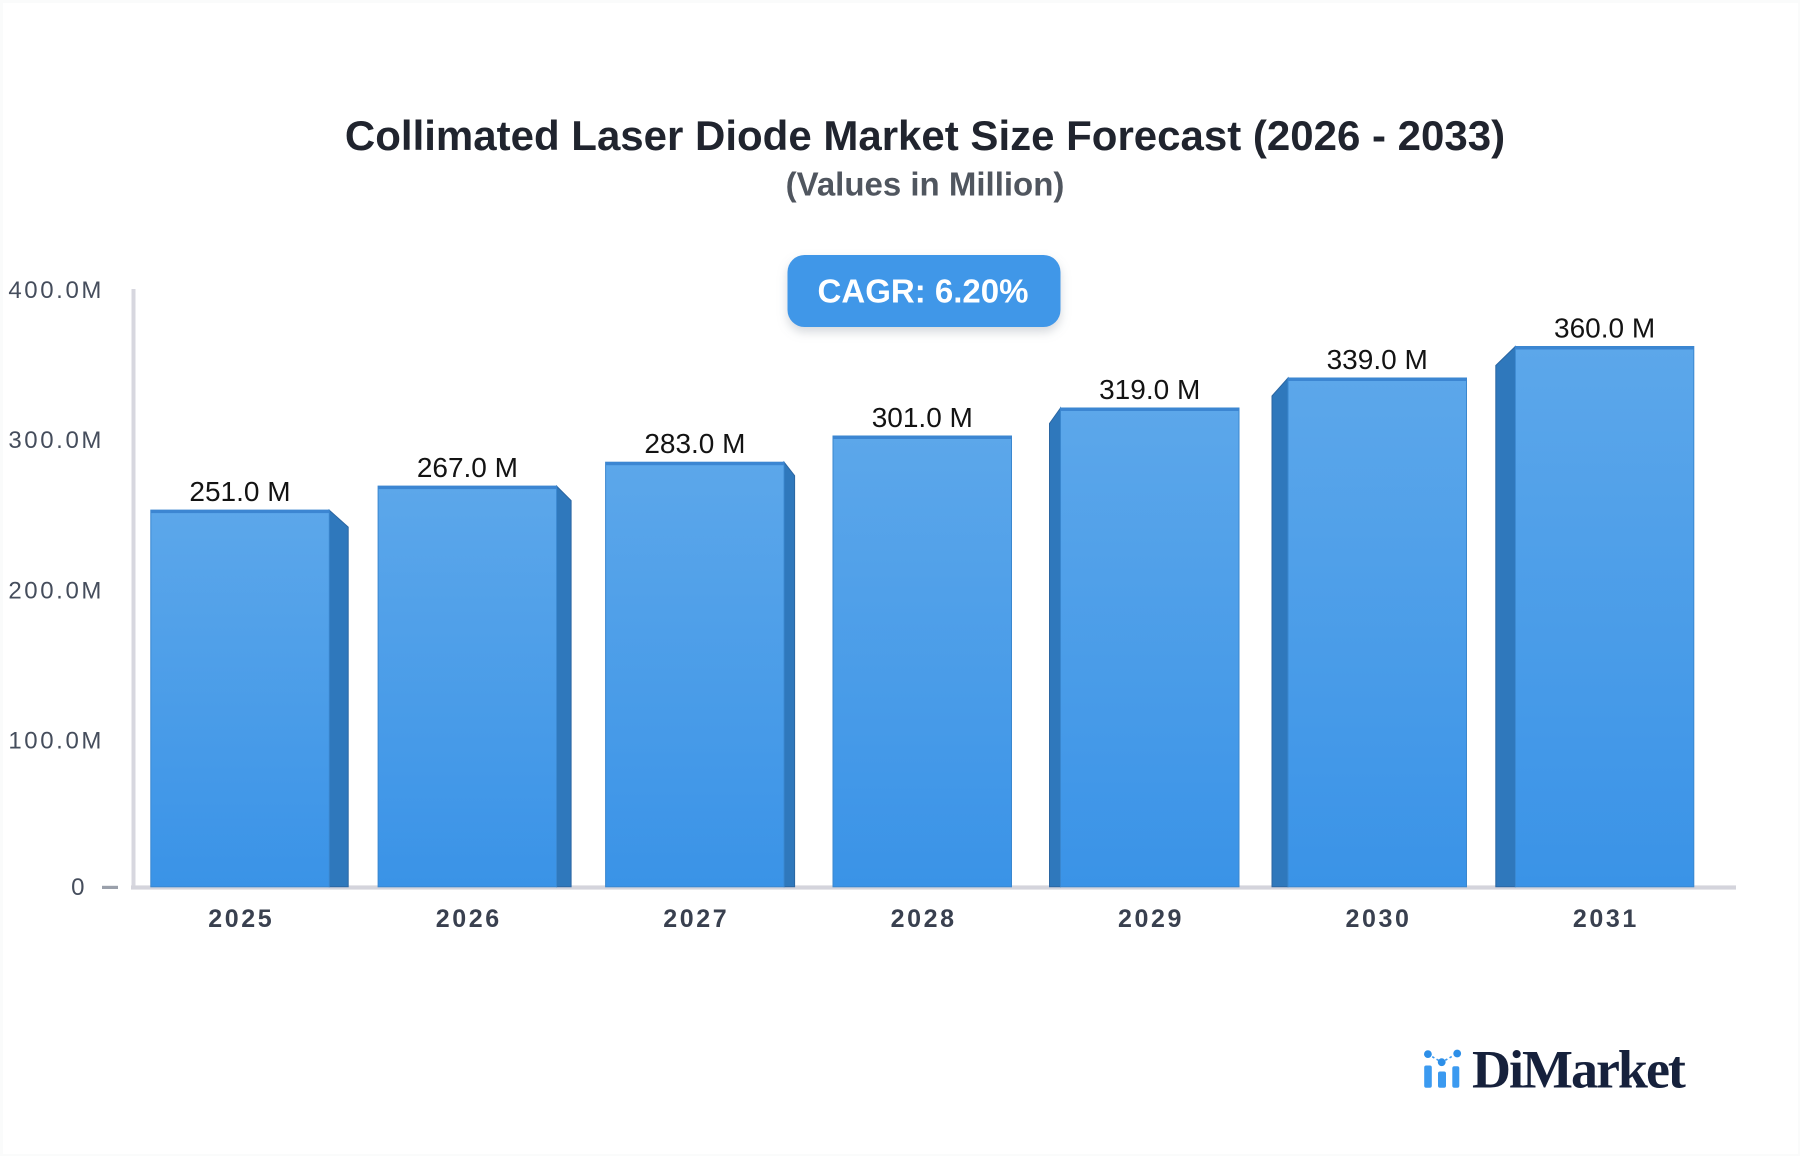  What do you see at coordinates (1151, 919) in the screenshot?
I see `svg-text: 2029` at bounding box center [1151, 919].